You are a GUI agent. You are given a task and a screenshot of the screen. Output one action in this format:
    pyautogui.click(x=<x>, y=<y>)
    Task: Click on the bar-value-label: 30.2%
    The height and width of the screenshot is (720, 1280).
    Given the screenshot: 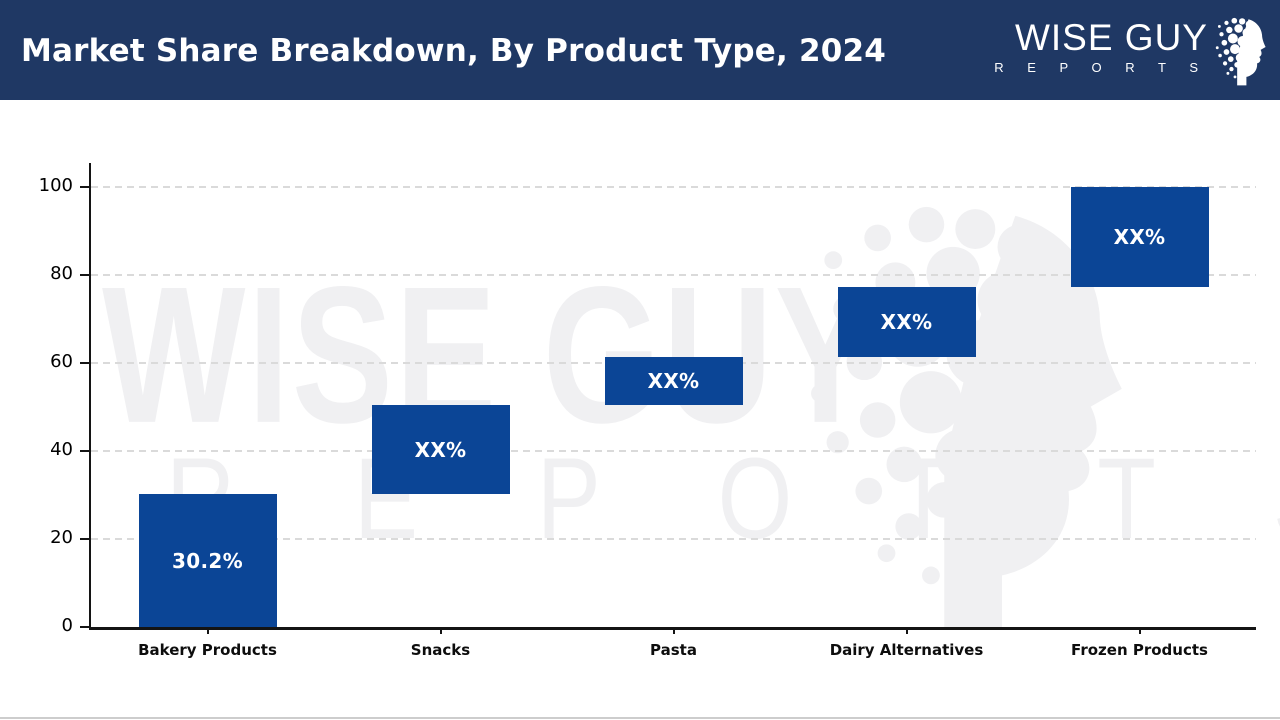 What is the action you would take?
    pyautogui.click(x=207, y=560)
    